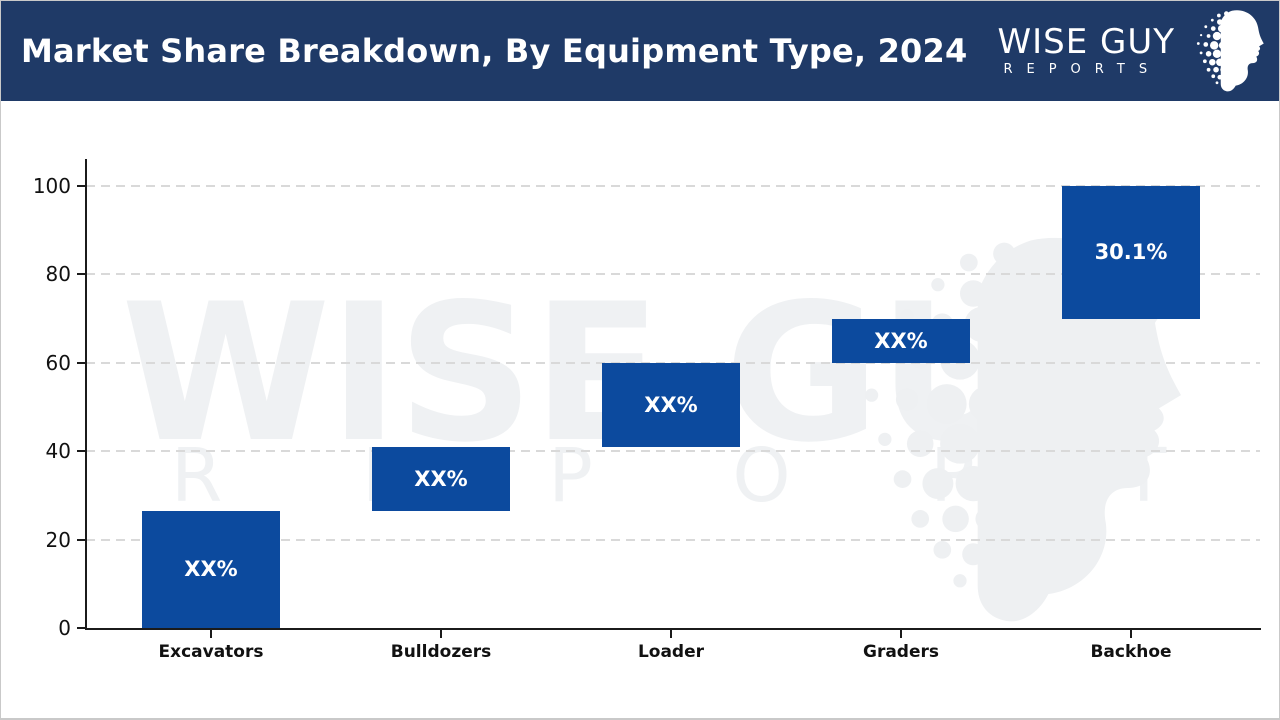  Describe the element at coordinates (1082, 70) in the screenshot. I see `logo-reports-label: REPORTS` at that location.